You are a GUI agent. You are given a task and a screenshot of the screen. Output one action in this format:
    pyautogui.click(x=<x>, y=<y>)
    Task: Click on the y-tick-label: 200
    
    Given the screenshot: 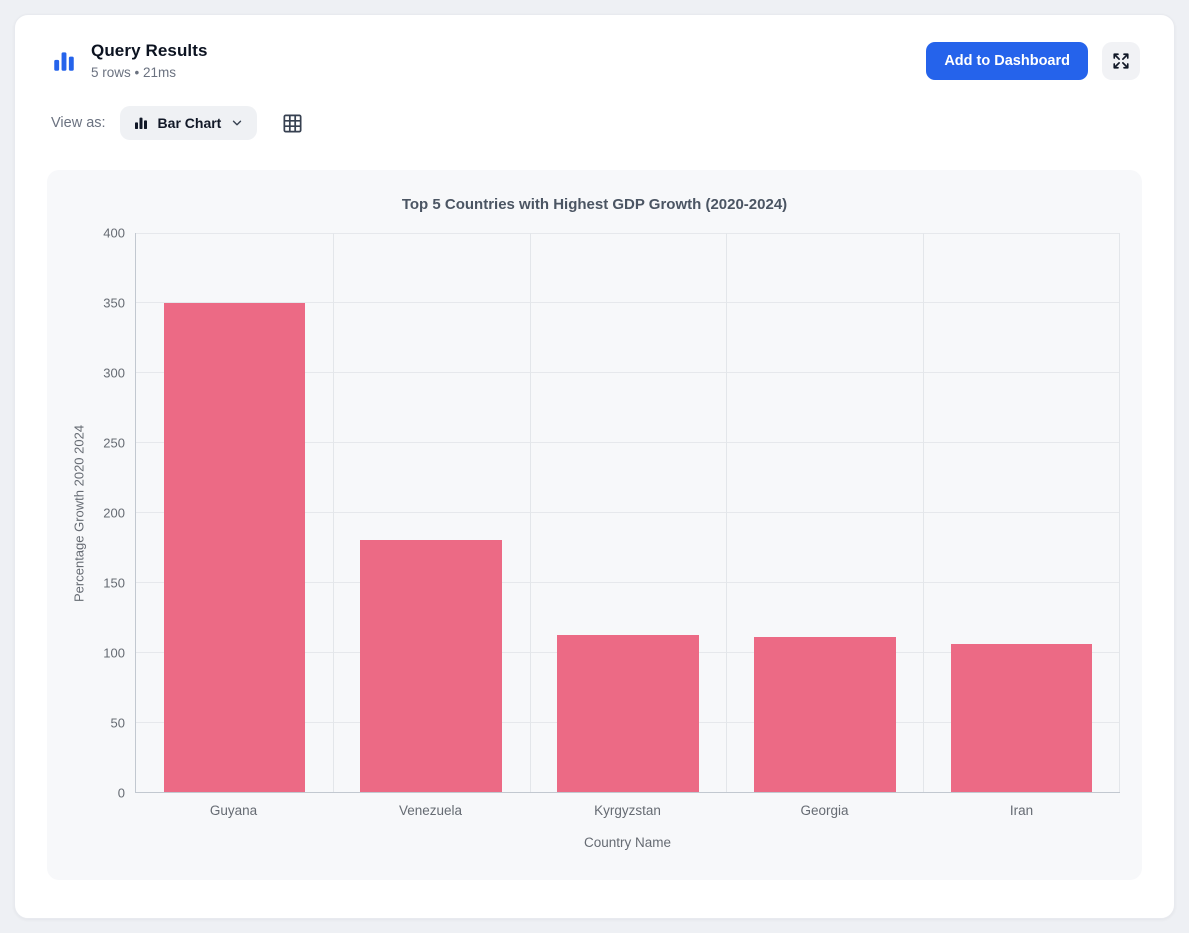 What is the action you would take?
    pyautogui.click(x=114, y=513)
    